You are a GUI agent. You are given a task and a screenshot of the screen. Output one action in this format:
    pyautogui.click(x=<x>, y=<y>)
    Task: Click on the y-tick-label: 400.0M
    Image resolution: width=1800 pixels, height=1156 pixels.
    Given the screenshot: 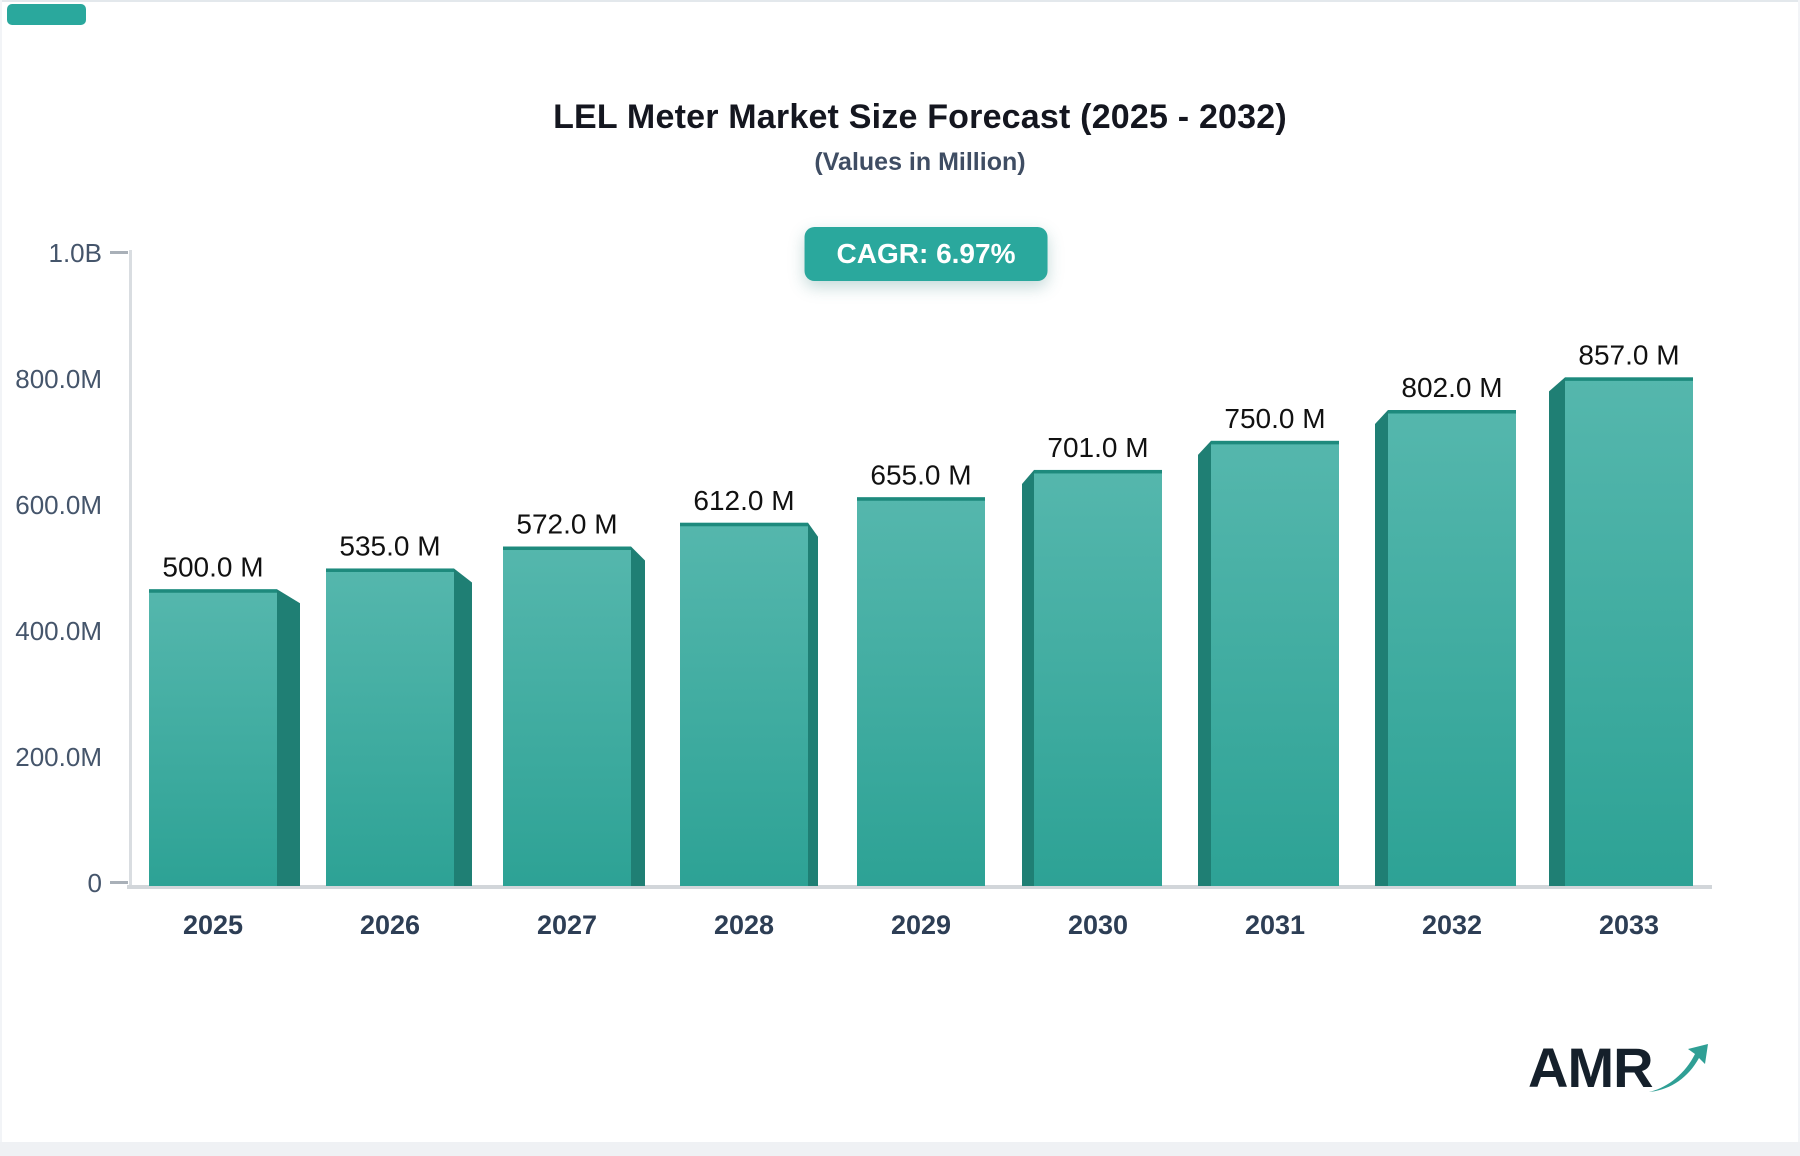 What is the action you would take?
    pyautogui.click(x=58, y=631)
    